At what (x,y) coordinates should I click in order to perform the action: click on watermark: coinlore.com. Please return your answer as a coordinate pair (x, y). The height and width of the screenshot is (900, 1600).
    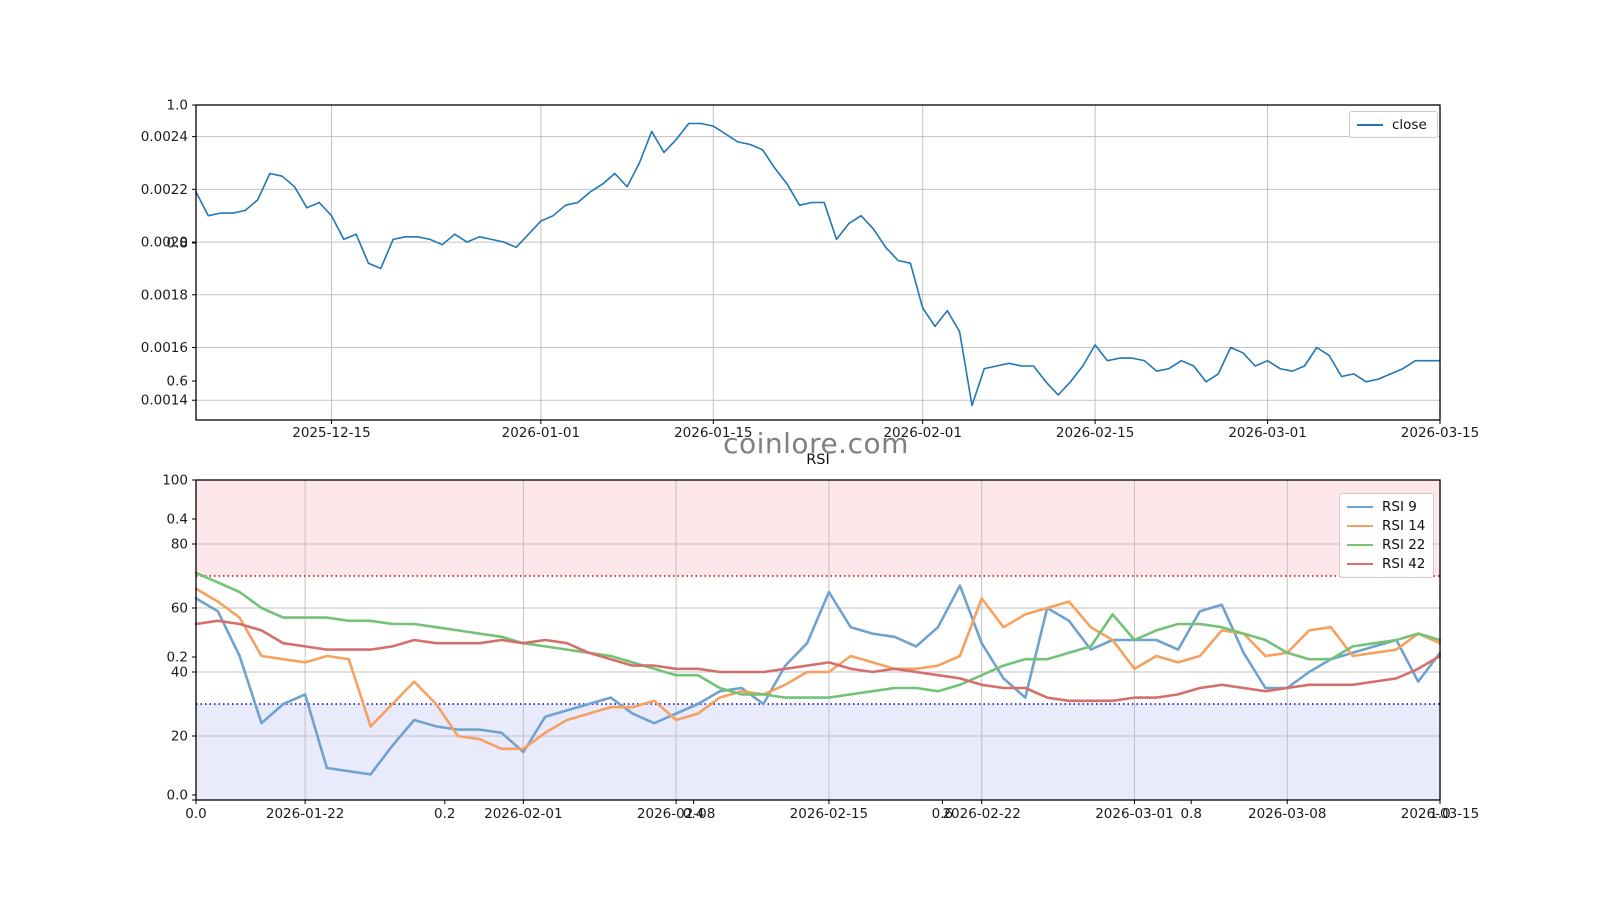
    Looking at the image, I should click on (816, 443).